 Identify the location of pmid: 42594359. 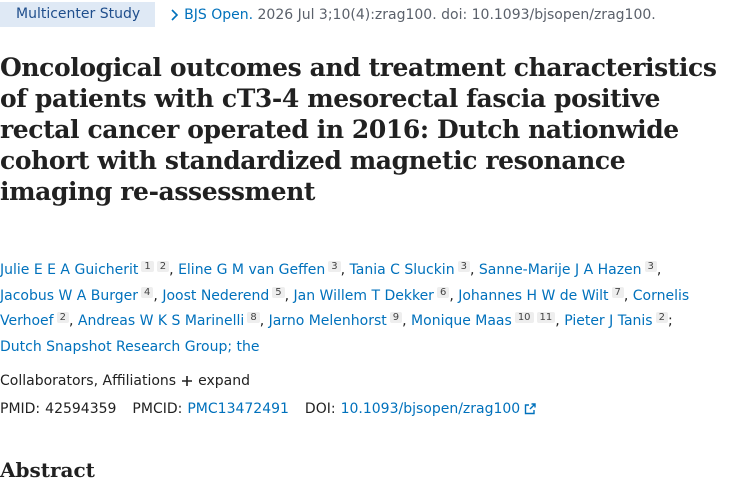
(81, 409).